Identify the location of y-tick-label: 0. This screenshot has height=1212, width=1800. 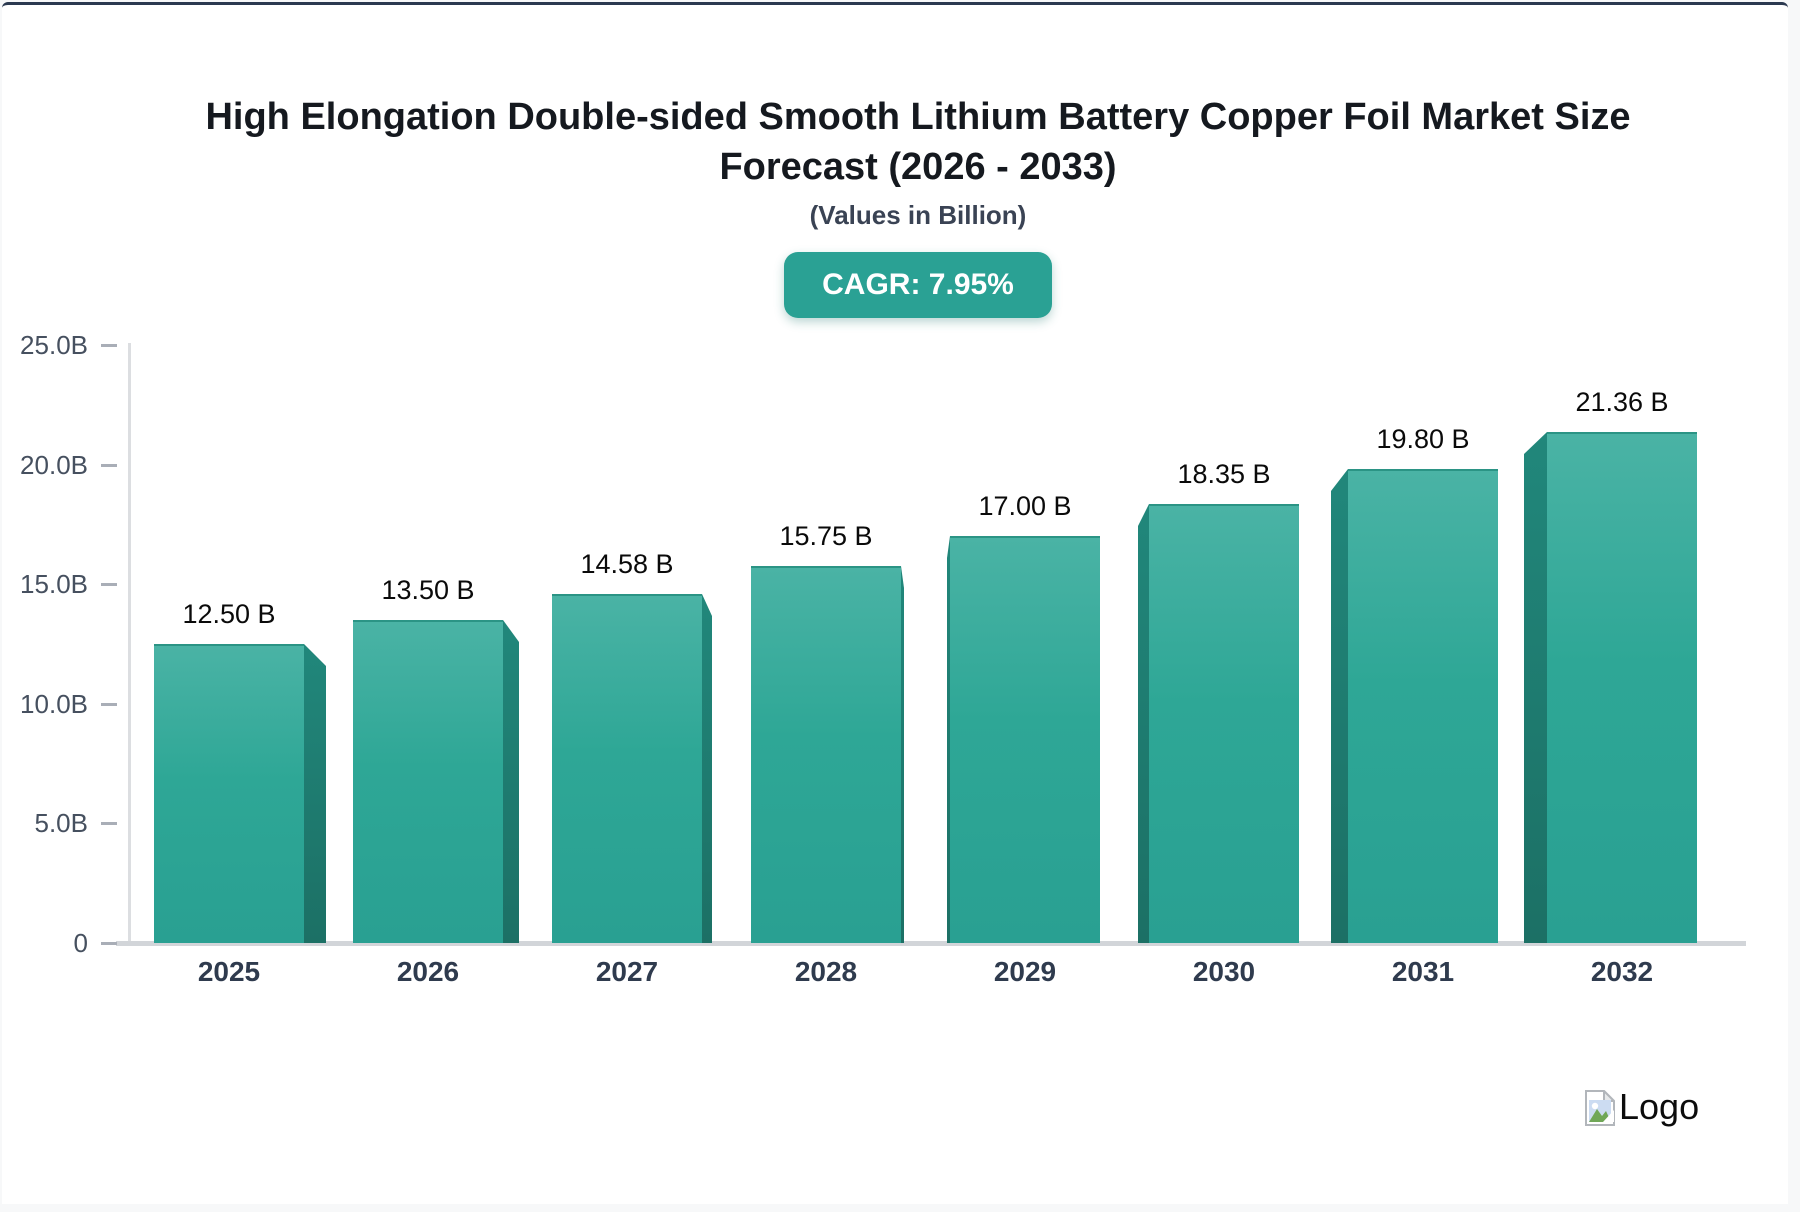
(80, 943).